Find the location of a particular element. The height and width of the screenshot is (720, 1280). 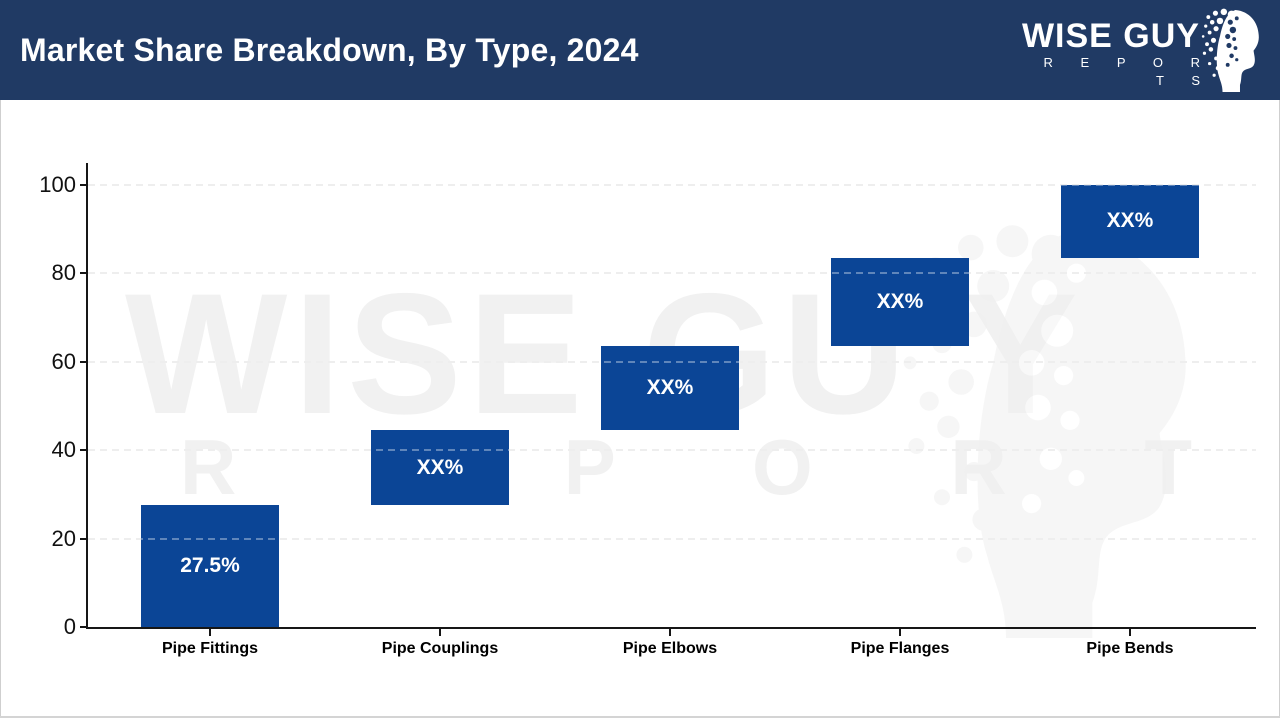

bar-value-label-pipe-elbows: XX% is located at coordinates (670, 388).